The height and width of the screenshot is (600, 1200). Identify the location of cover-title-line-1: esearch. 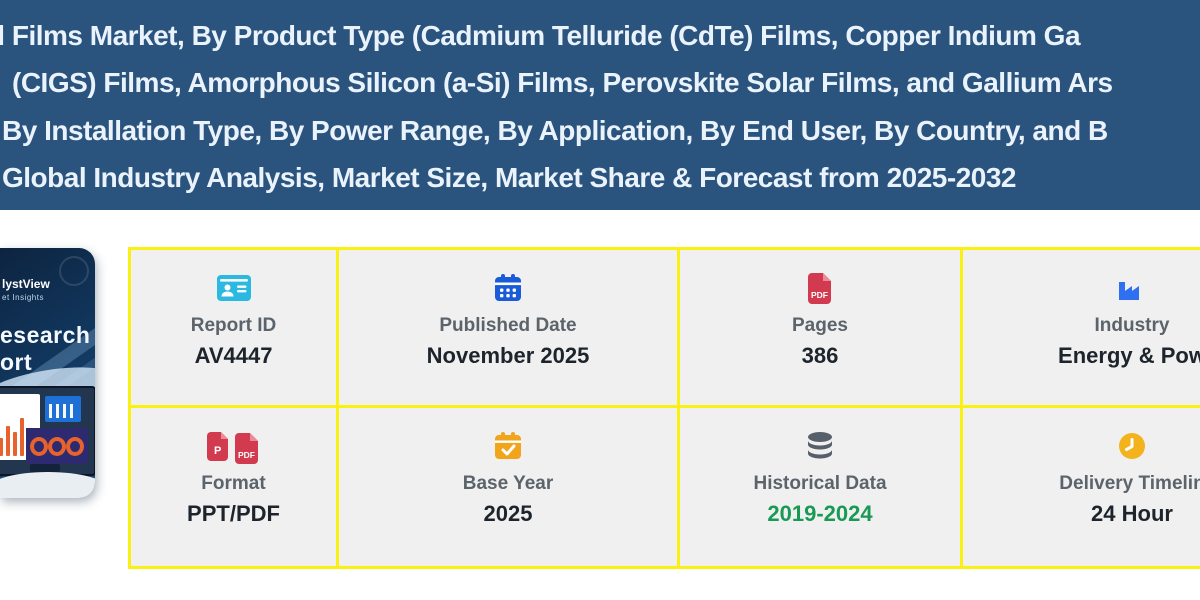
(45, 335).